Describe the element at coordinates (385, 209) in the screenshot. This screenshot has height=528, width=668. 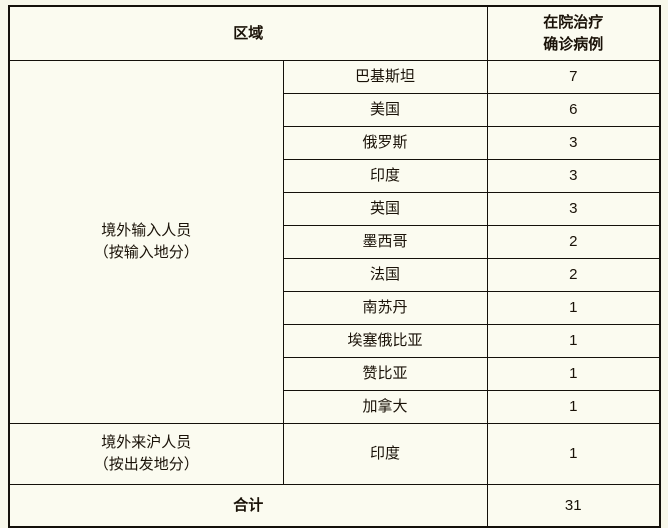
I see `origin-name: 英国` at that location.